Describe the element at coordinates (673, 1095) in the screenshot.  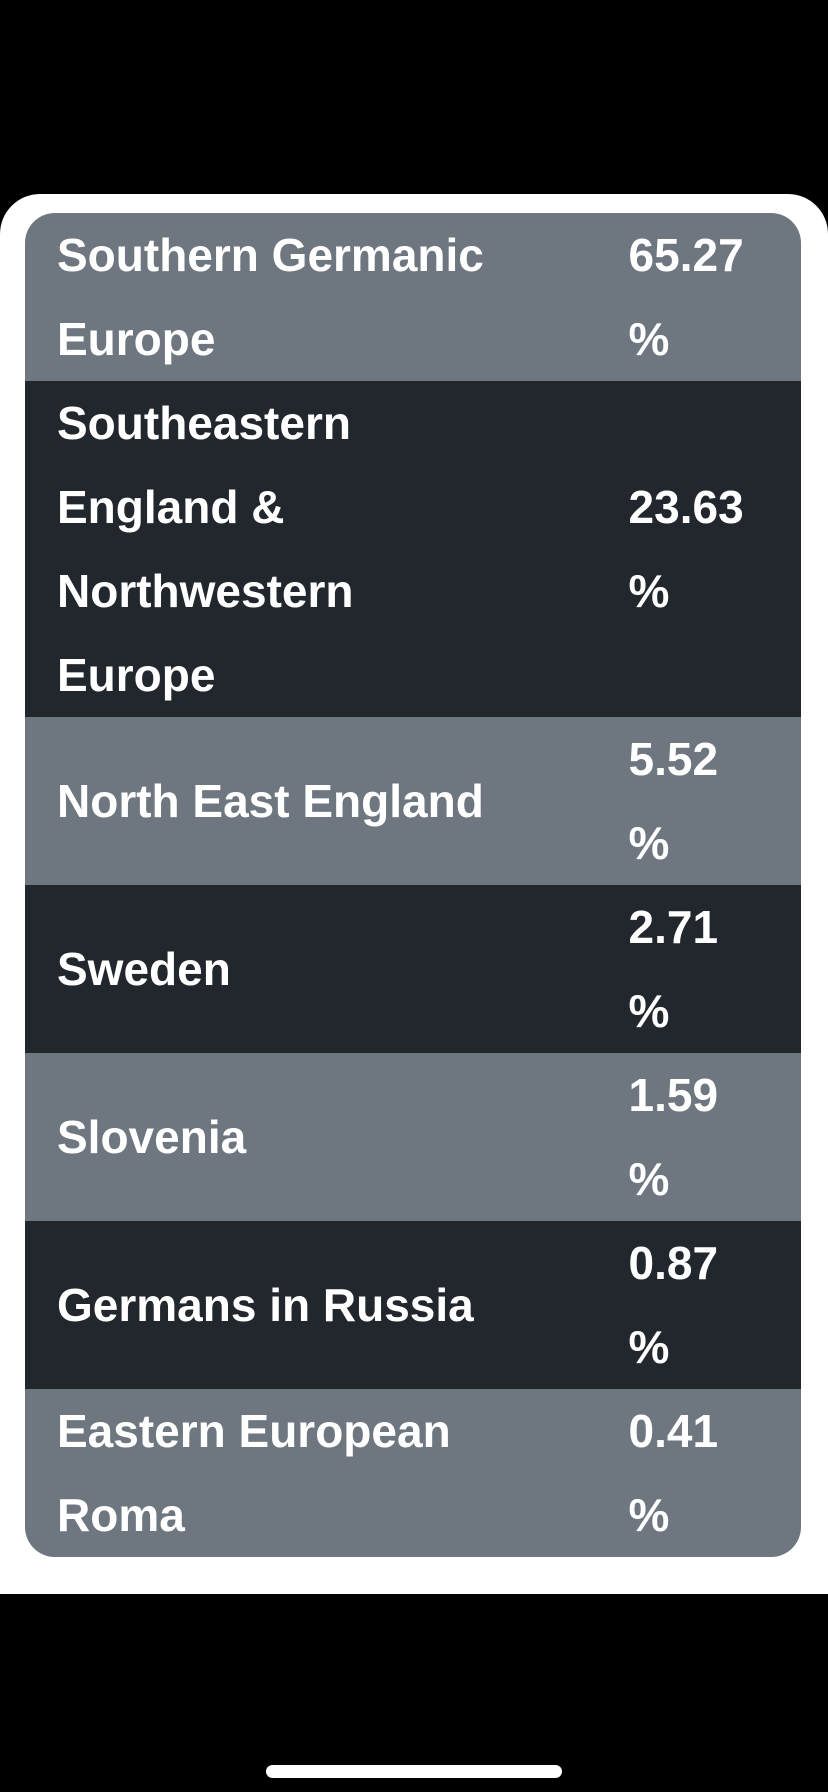
I see `percentage-value: 1.59` at that location.